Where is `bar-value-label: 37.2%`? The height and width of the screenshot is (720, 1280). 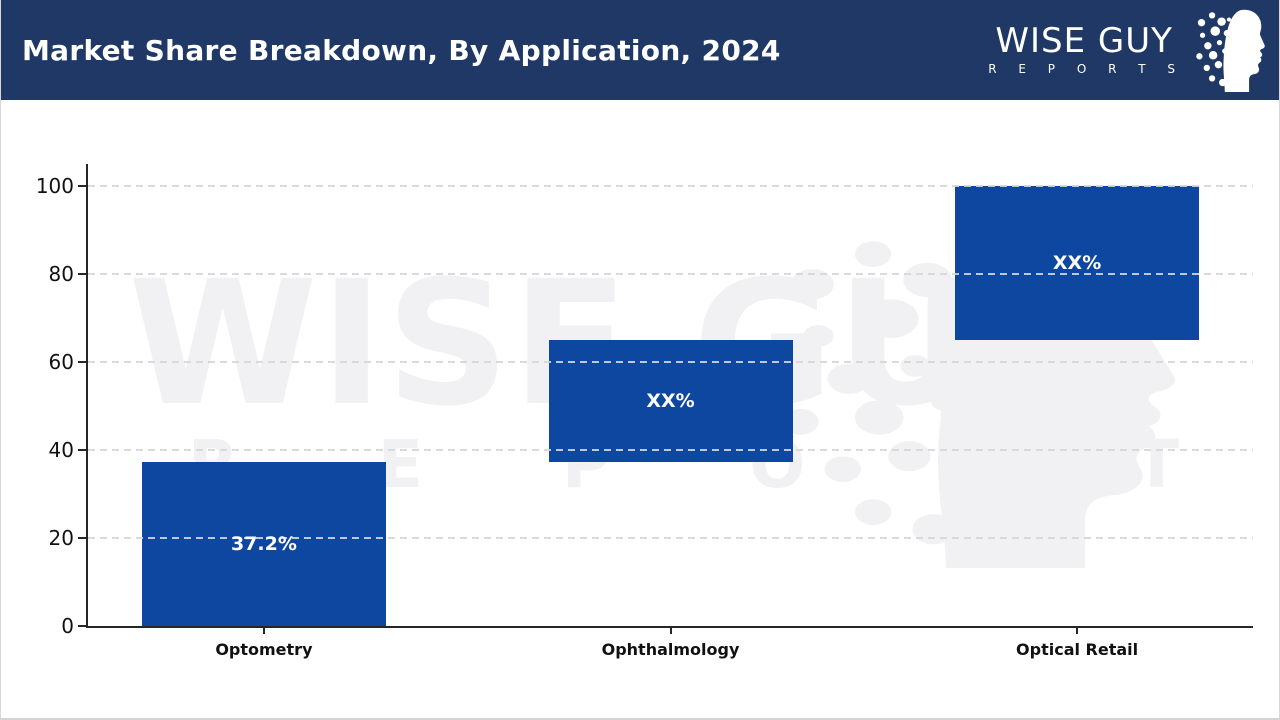
bar-value-label: 37.2% is located at coordinates (263, 544).